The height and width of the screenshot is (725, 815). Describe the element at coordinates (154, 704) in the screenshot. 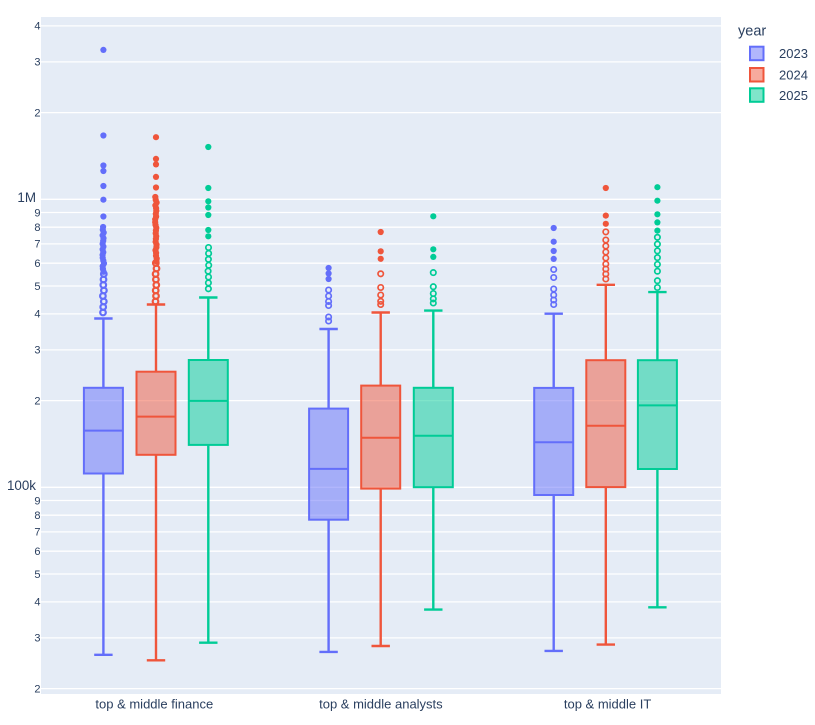

I see `svg-text: top & middle finance` at that location.